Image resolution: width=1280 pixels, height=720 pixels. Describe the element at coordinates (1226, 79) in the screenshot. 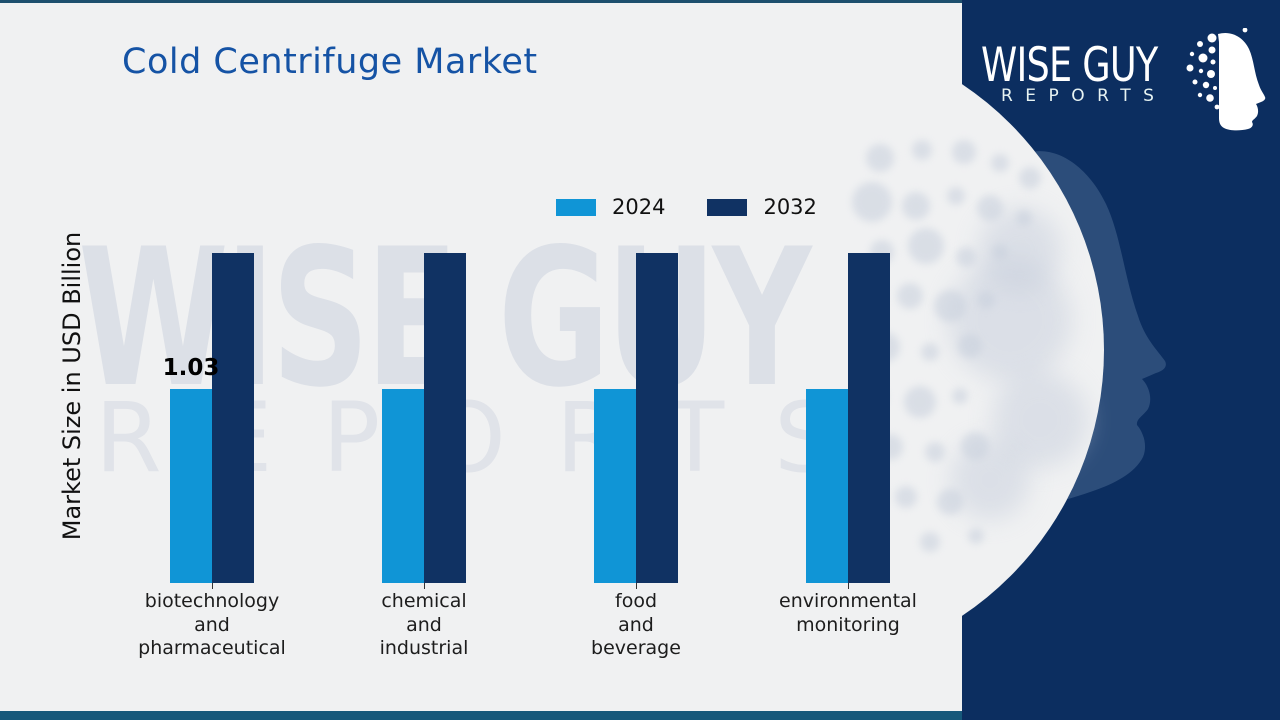

I see `logo-dotted-head-icon` at that location.